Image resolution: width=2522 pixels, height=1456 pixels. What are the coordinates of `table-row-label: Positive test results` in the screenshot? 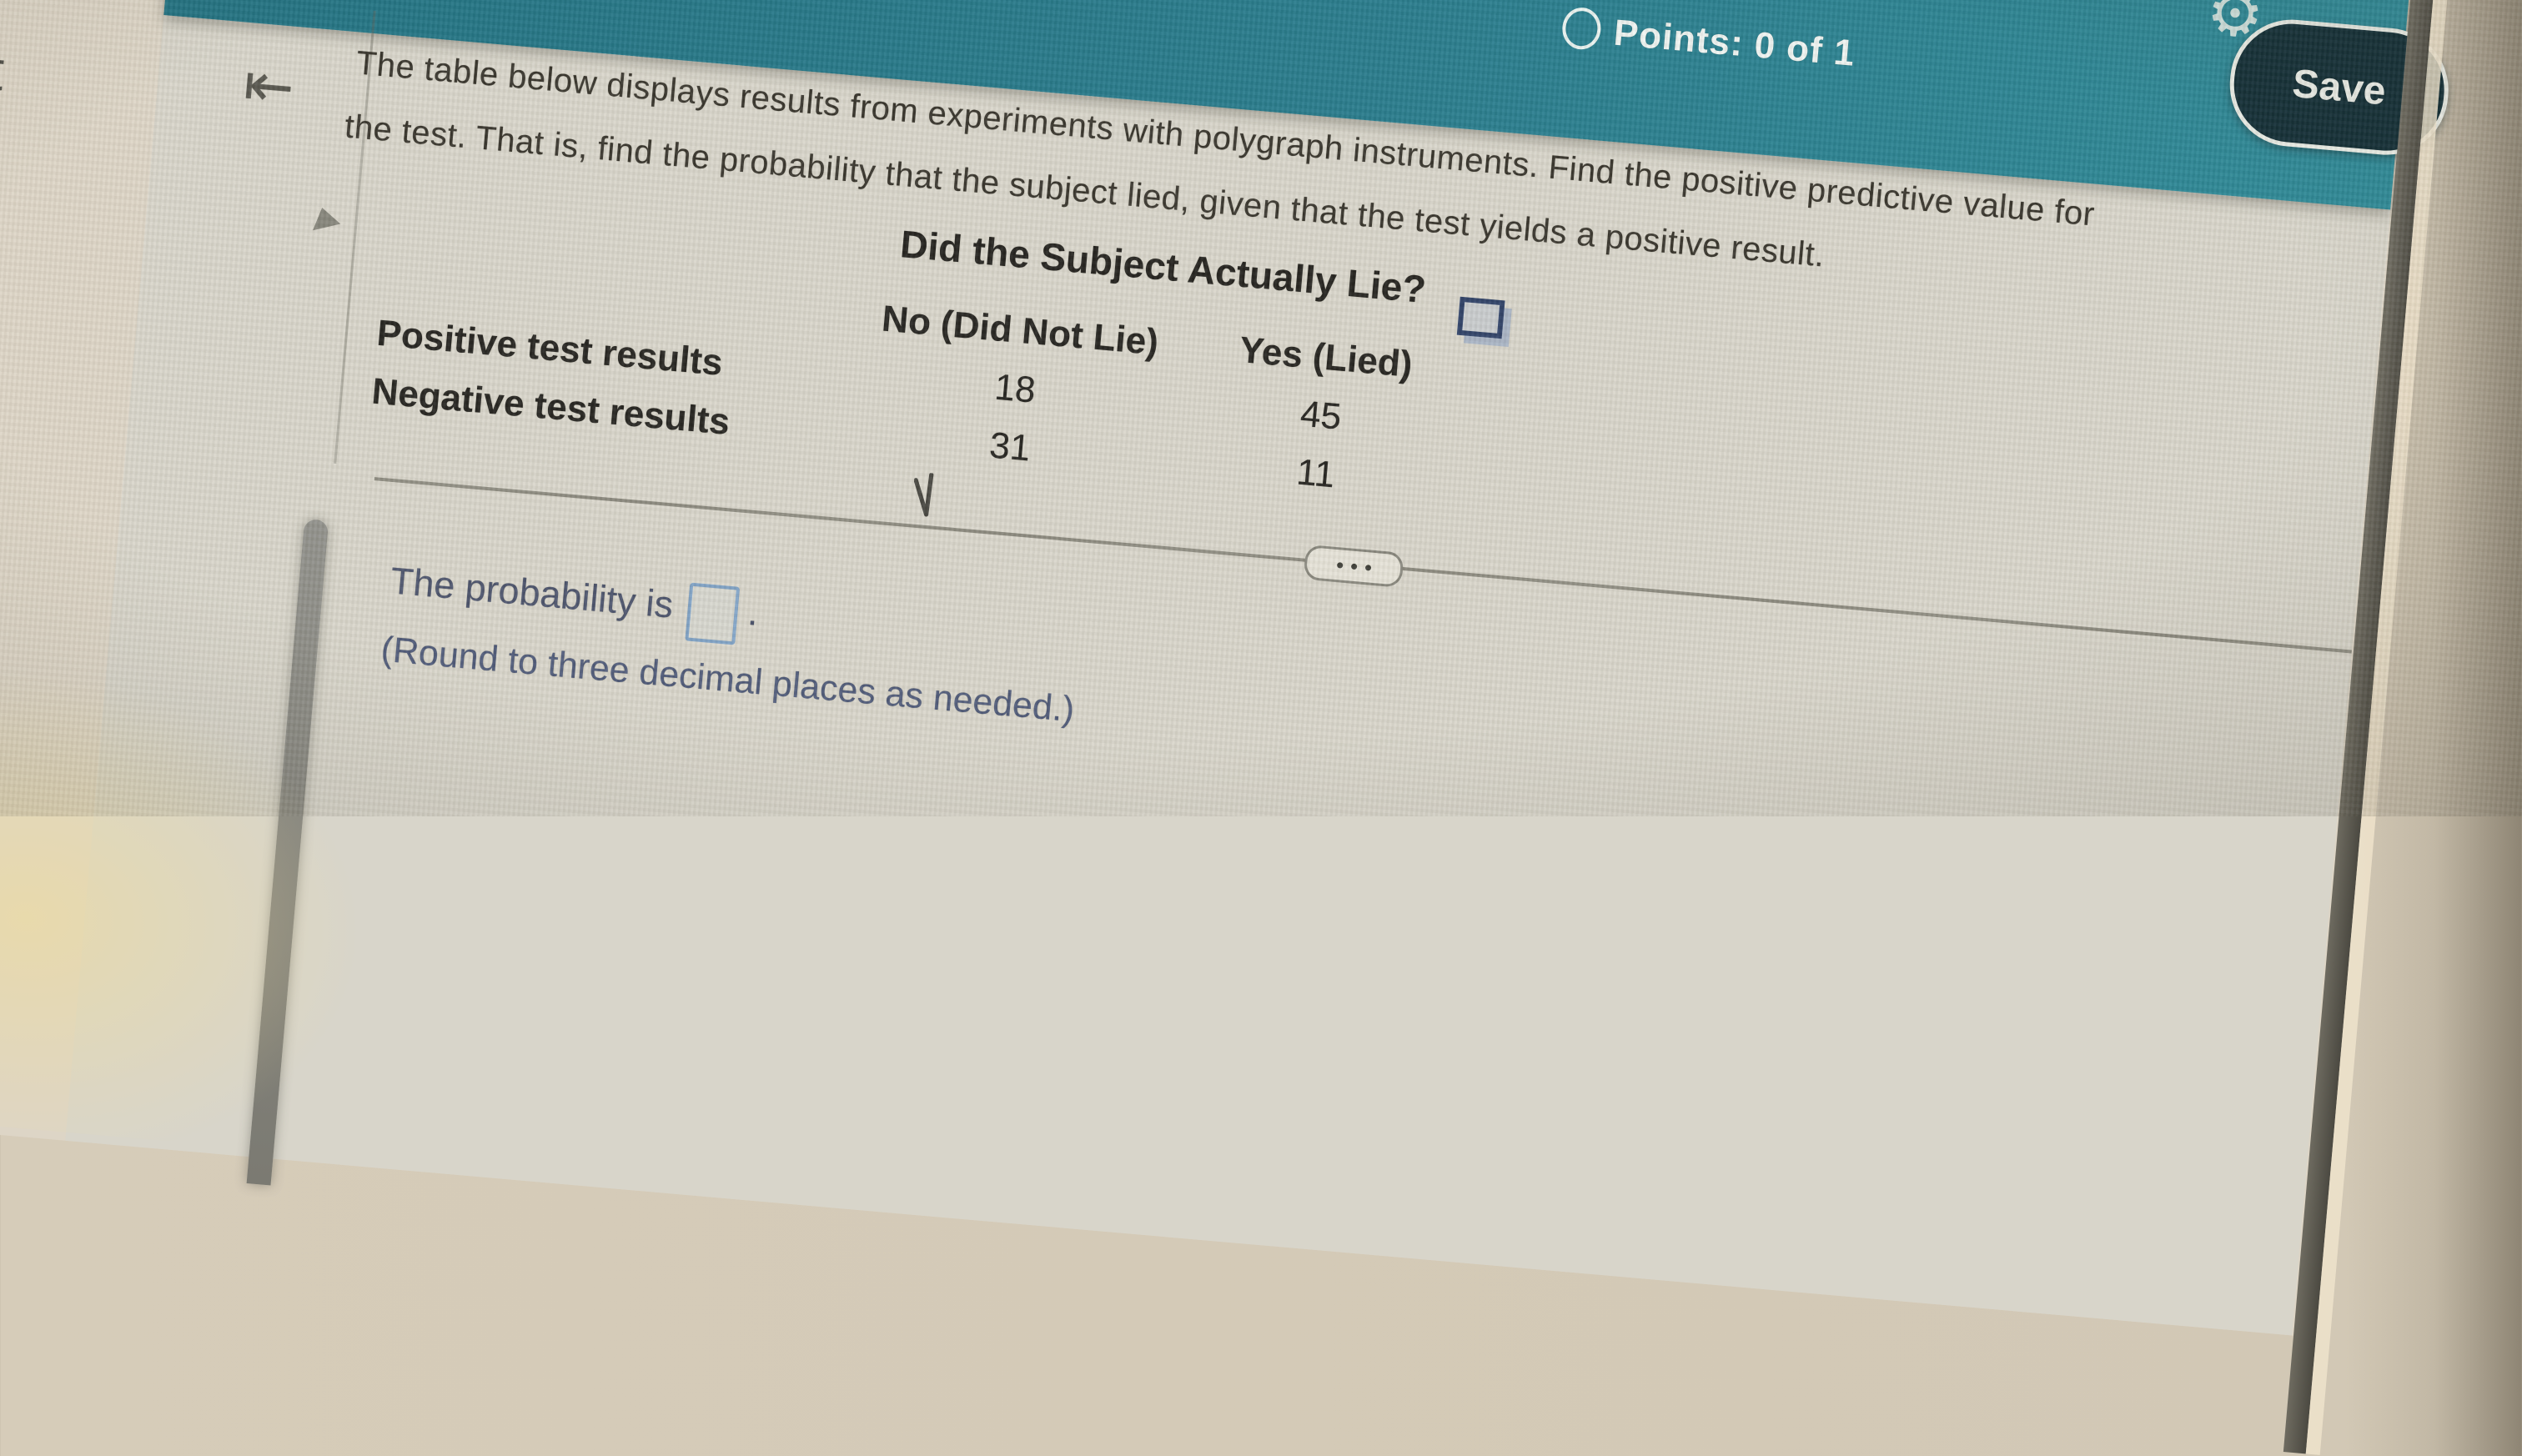 It's located at (549, 348).